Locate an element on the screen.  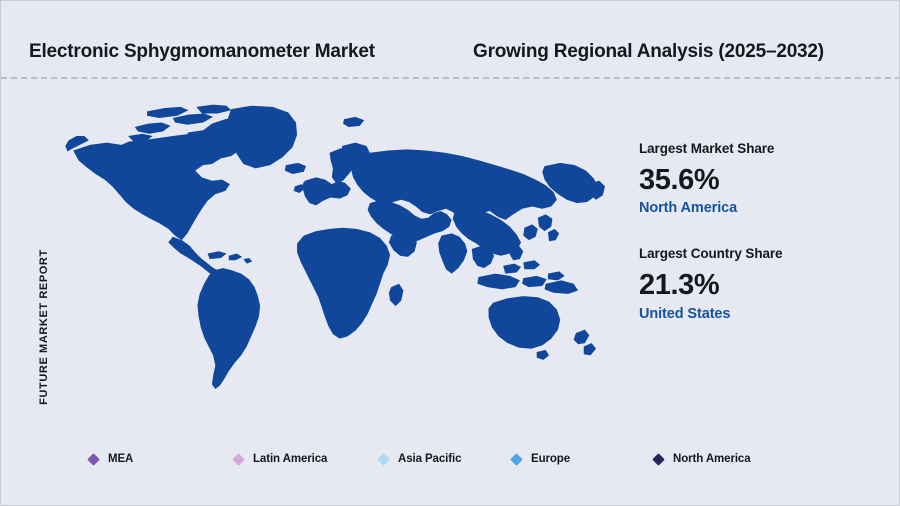
stat-region: North America is located at coordinates (688, 208).